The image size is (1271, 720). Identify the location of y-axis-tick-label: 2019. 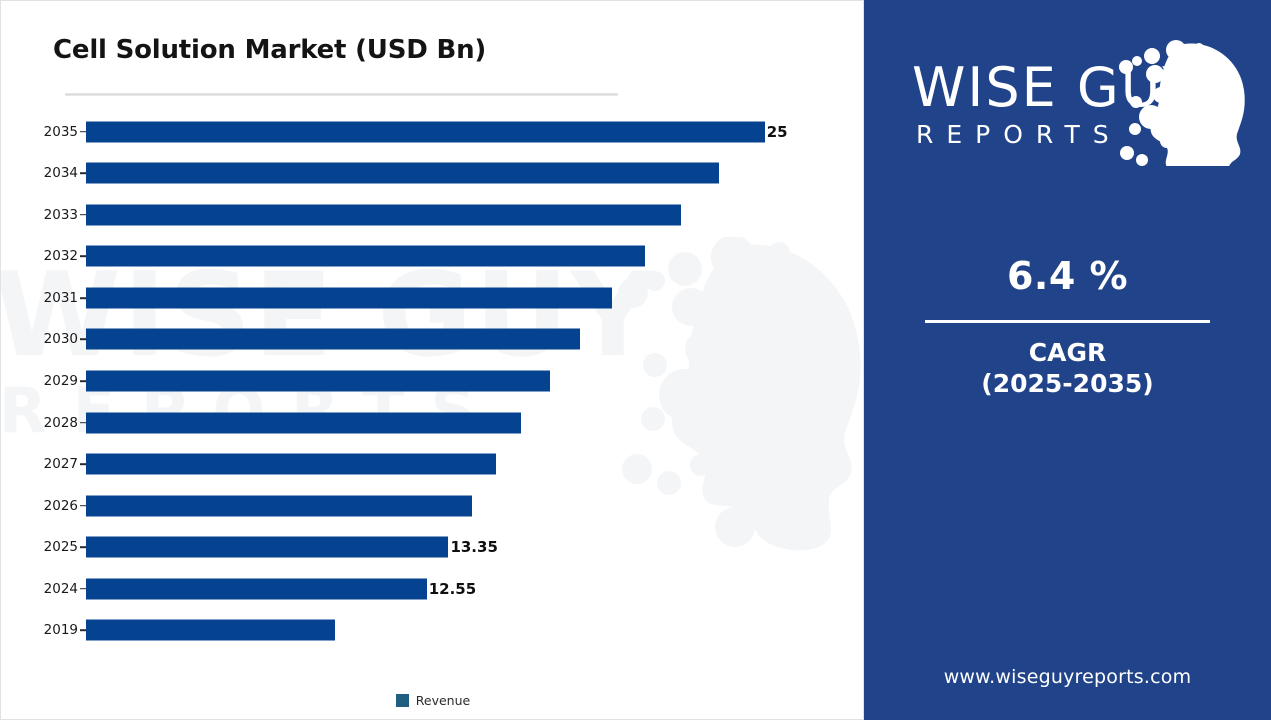
(60, 630).